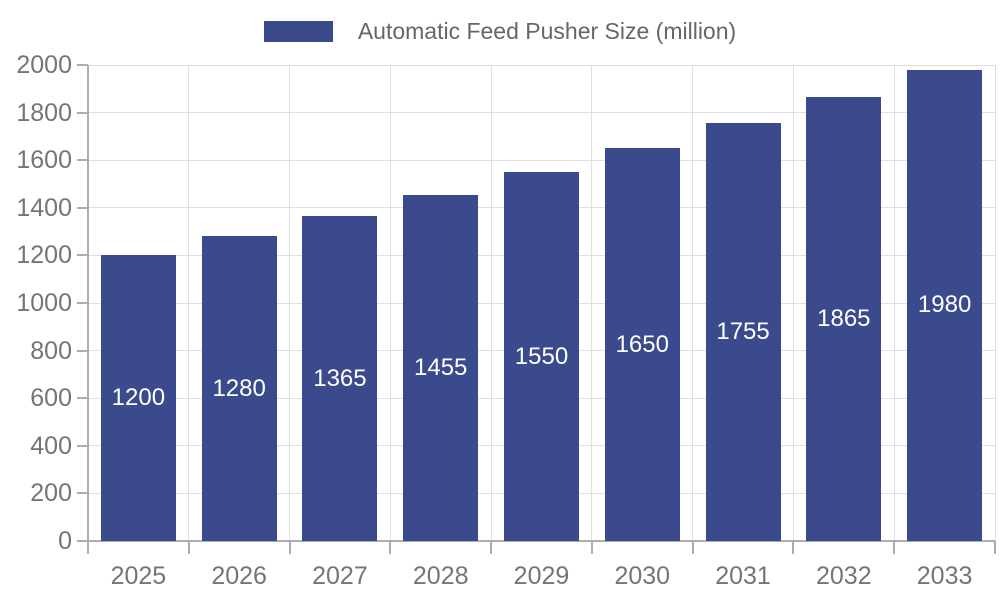  I want to click on bar-value-label: 1365, so click(340, 378).